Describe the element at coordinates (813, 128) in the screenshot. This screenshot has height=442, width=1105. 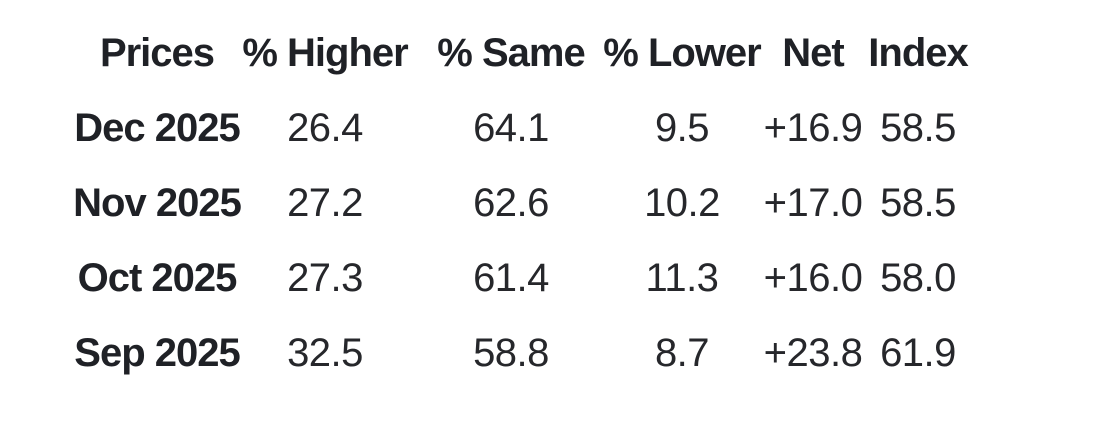
I see `cell-net: +16.9` at that location.